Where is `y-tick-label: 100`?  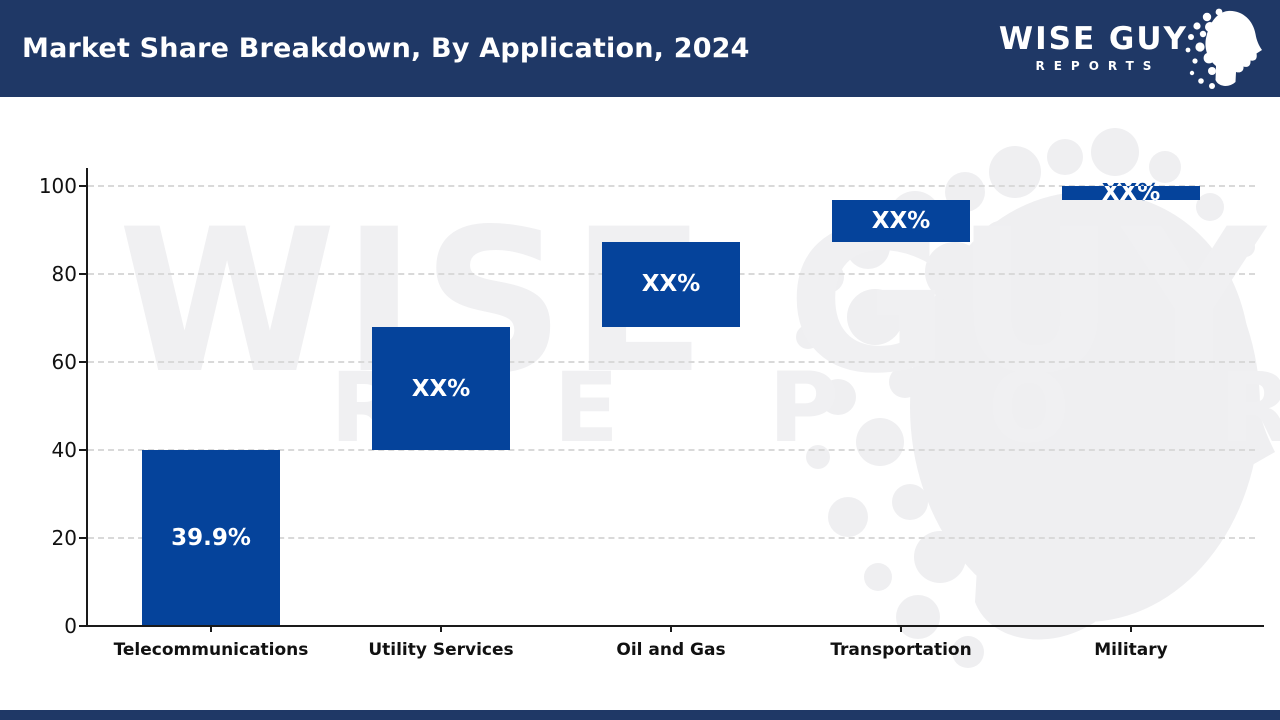
y-tick-label: 100 is located at coordinates (57, 186).